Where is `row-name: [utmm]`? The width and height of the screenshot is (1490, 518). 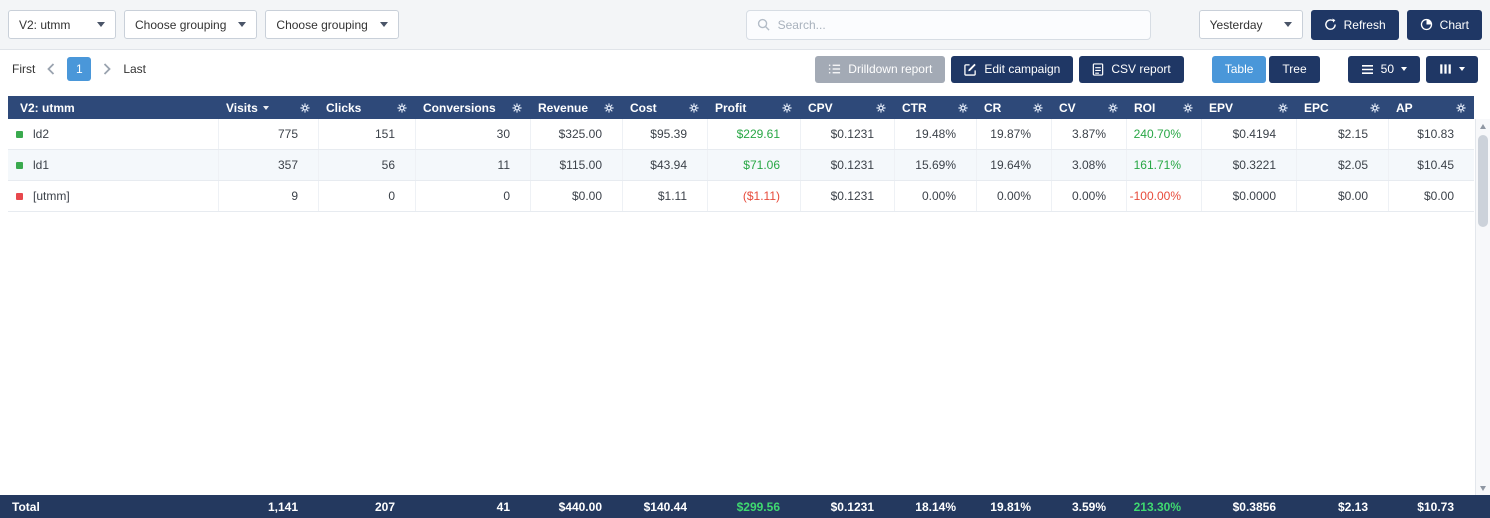 row-name: [utmm] is located at coordinates (51, 196).